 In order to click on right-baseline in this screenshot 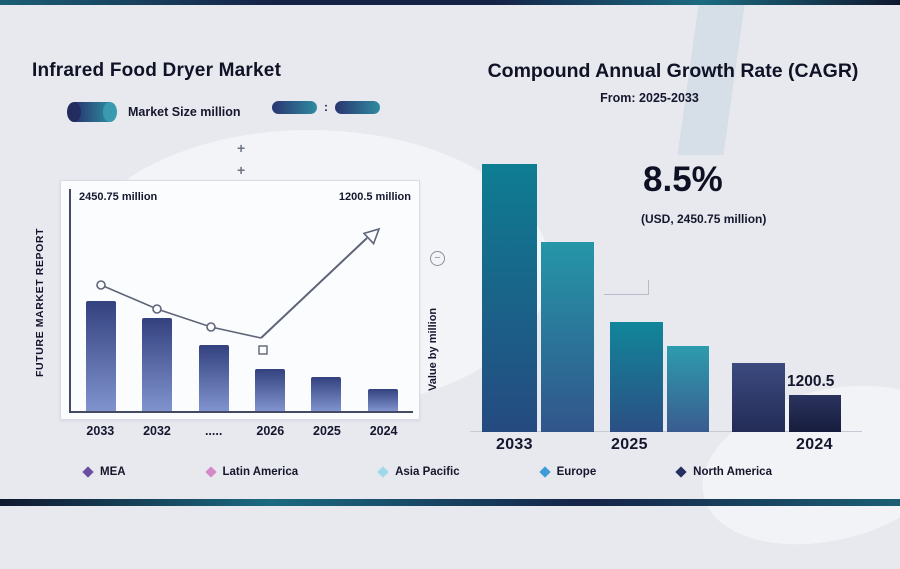, I will do `click(666, 431)`.